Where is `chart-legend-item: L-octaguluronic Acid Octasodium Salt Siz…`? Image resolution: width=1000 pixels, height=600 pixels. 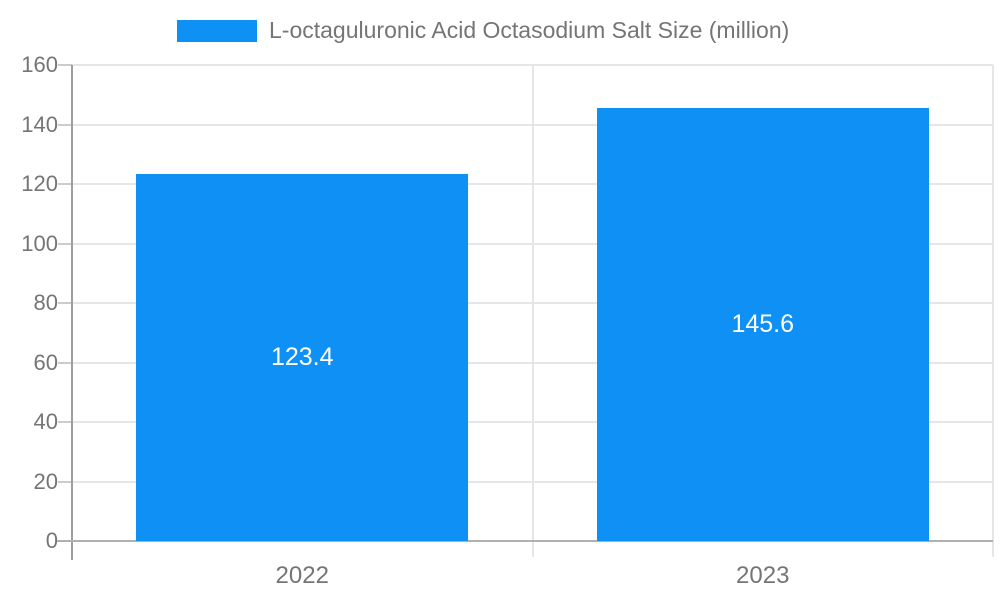 chart-legend-item: L-octaguluronic Acid Octasodium Salt Siz… is located at coordinates (483, 30).